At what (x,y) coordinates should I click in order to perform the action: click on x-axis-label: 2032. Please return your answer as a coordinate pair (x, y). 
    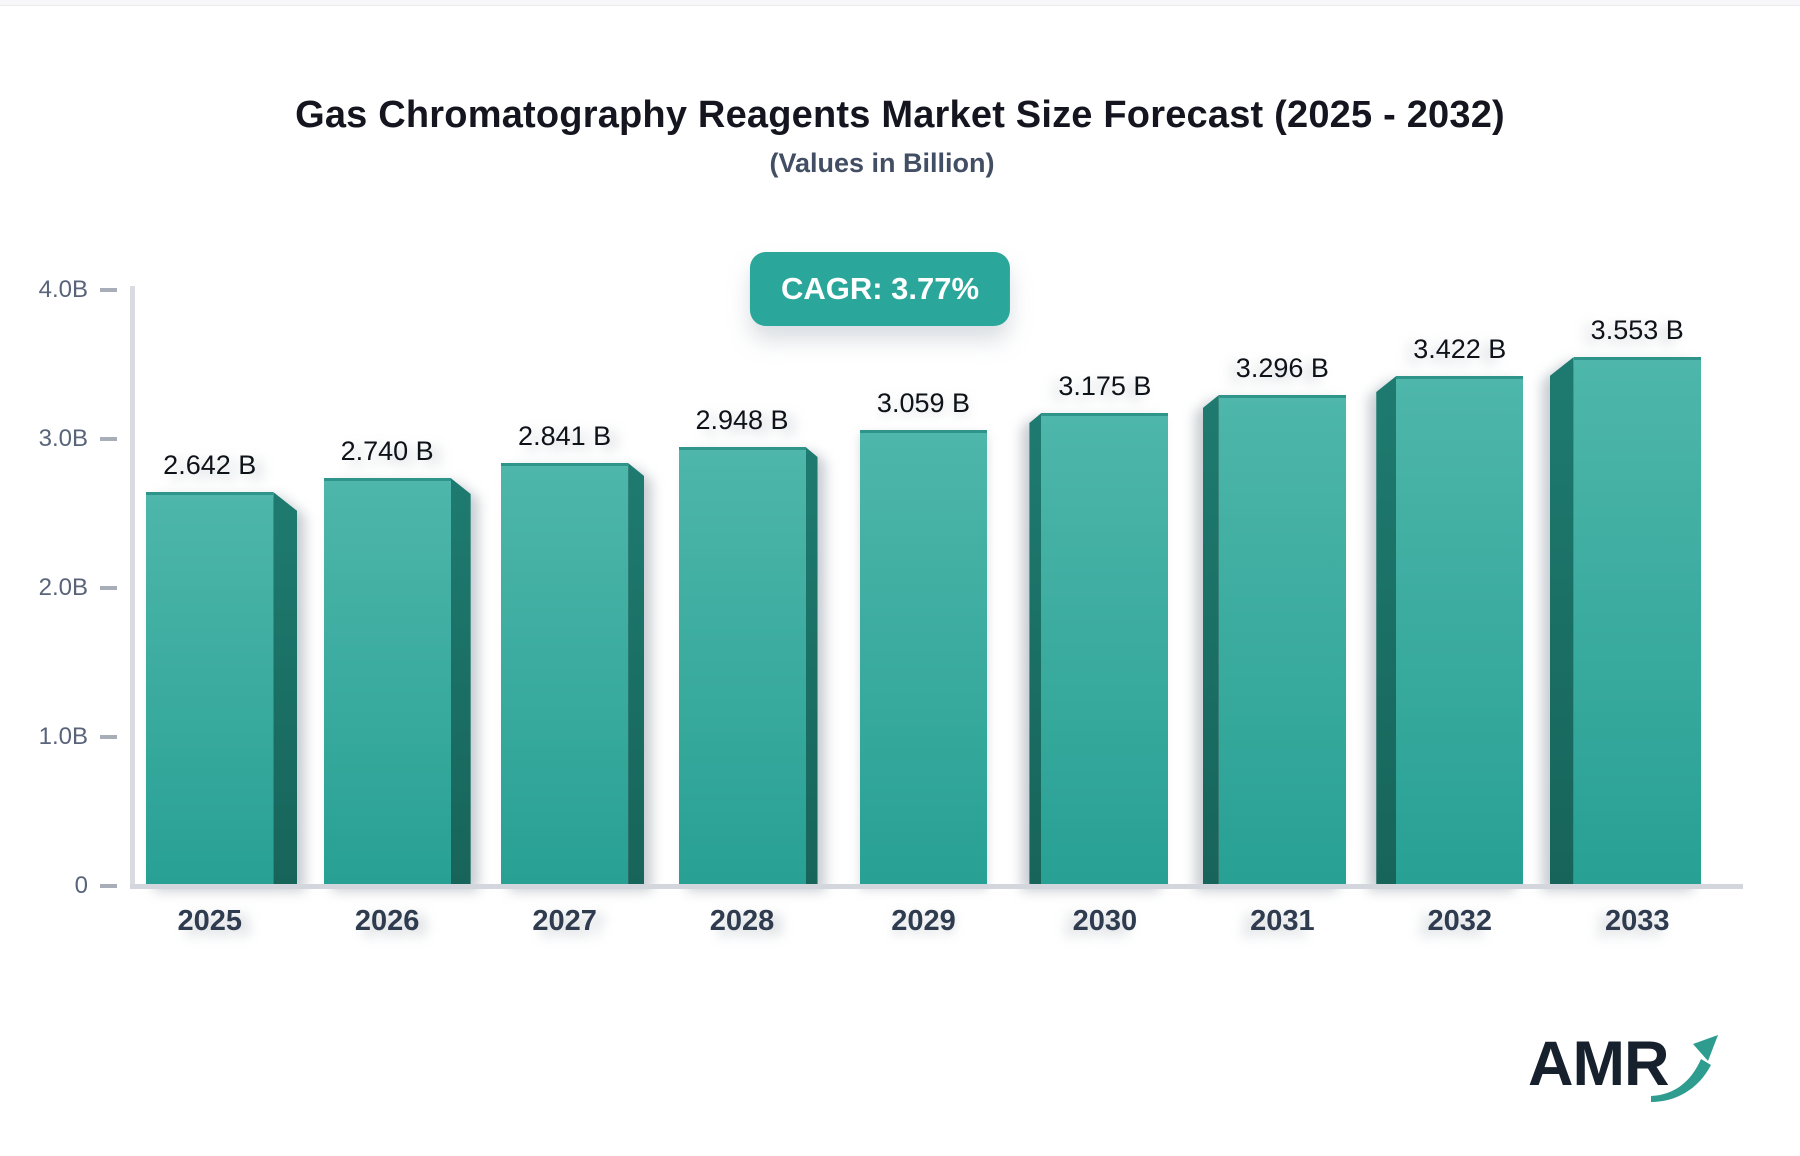
    Looking at the image, I should click on (1460, 921).